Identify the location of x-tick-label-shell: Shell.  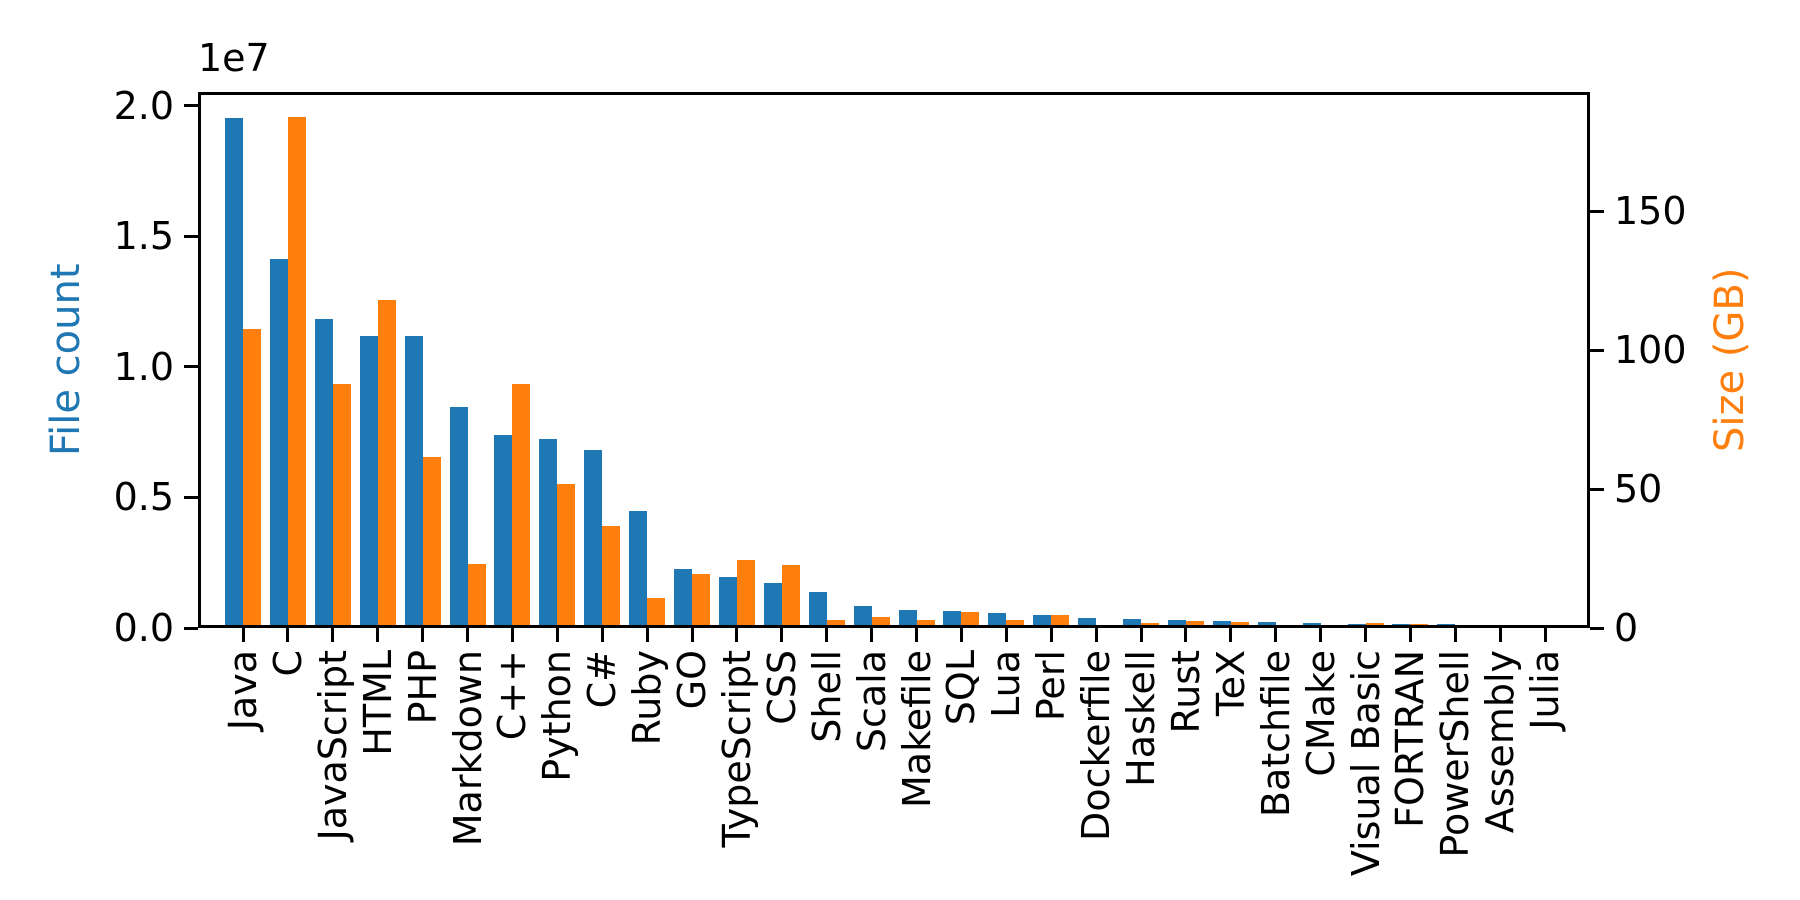
(826, 696).